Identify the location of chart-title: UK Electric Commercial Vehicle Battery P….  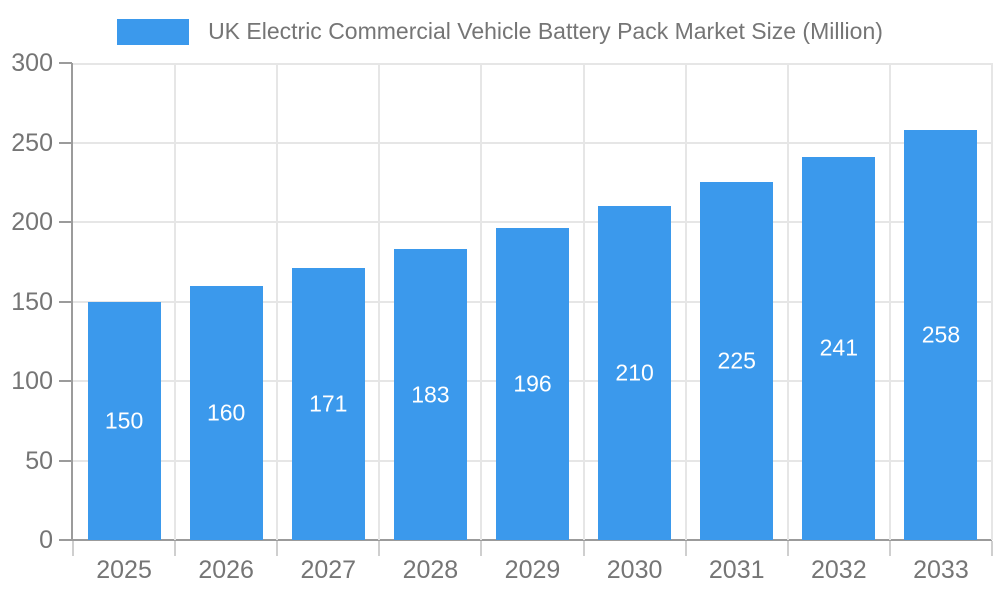
(545, 31).